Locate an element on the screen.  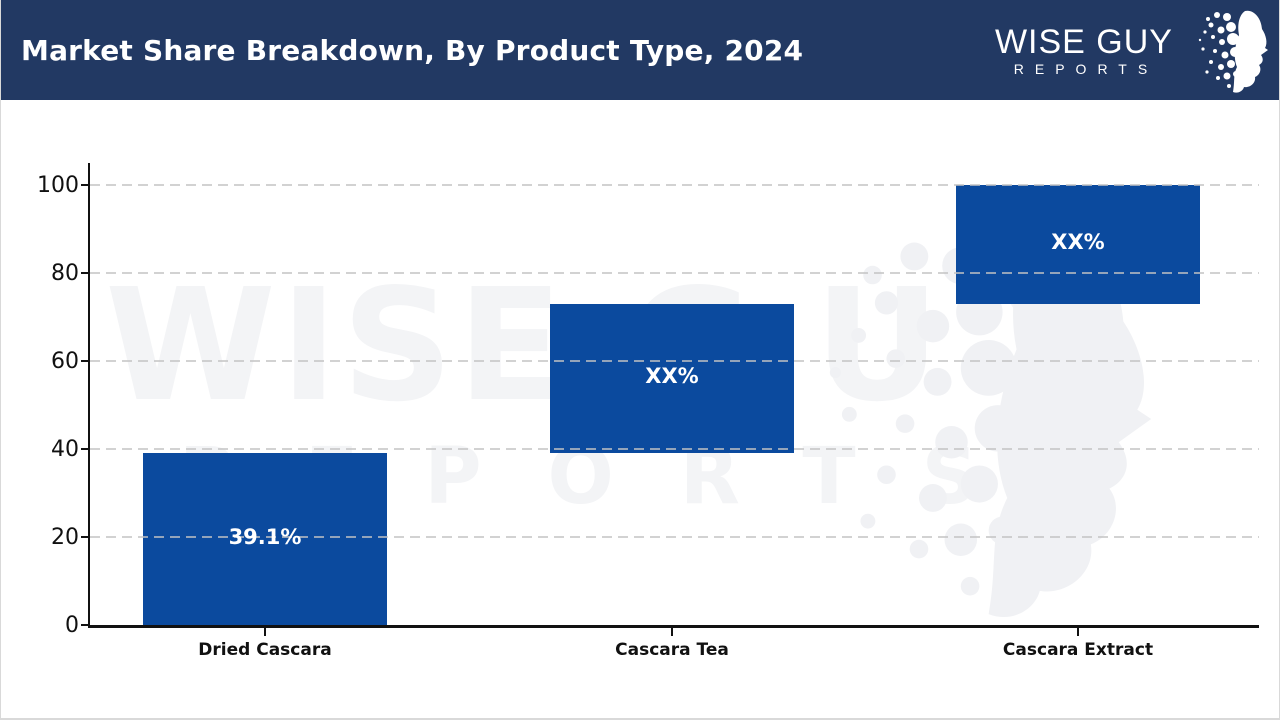
logo-face-icon is located at coordinates (1233, 51).